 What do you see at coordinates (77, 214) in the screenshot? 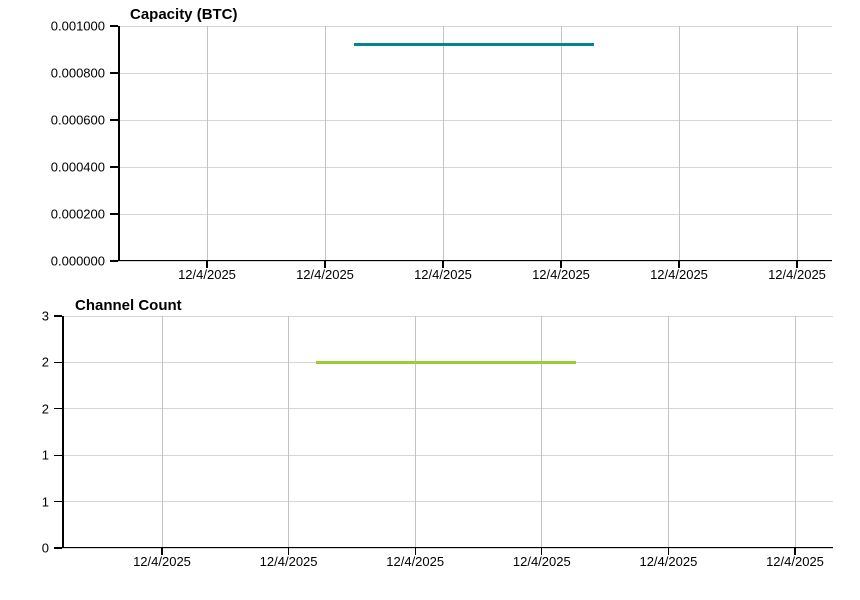
I see `y-tick-label: 0.000200` at bounding box center [77, 214].